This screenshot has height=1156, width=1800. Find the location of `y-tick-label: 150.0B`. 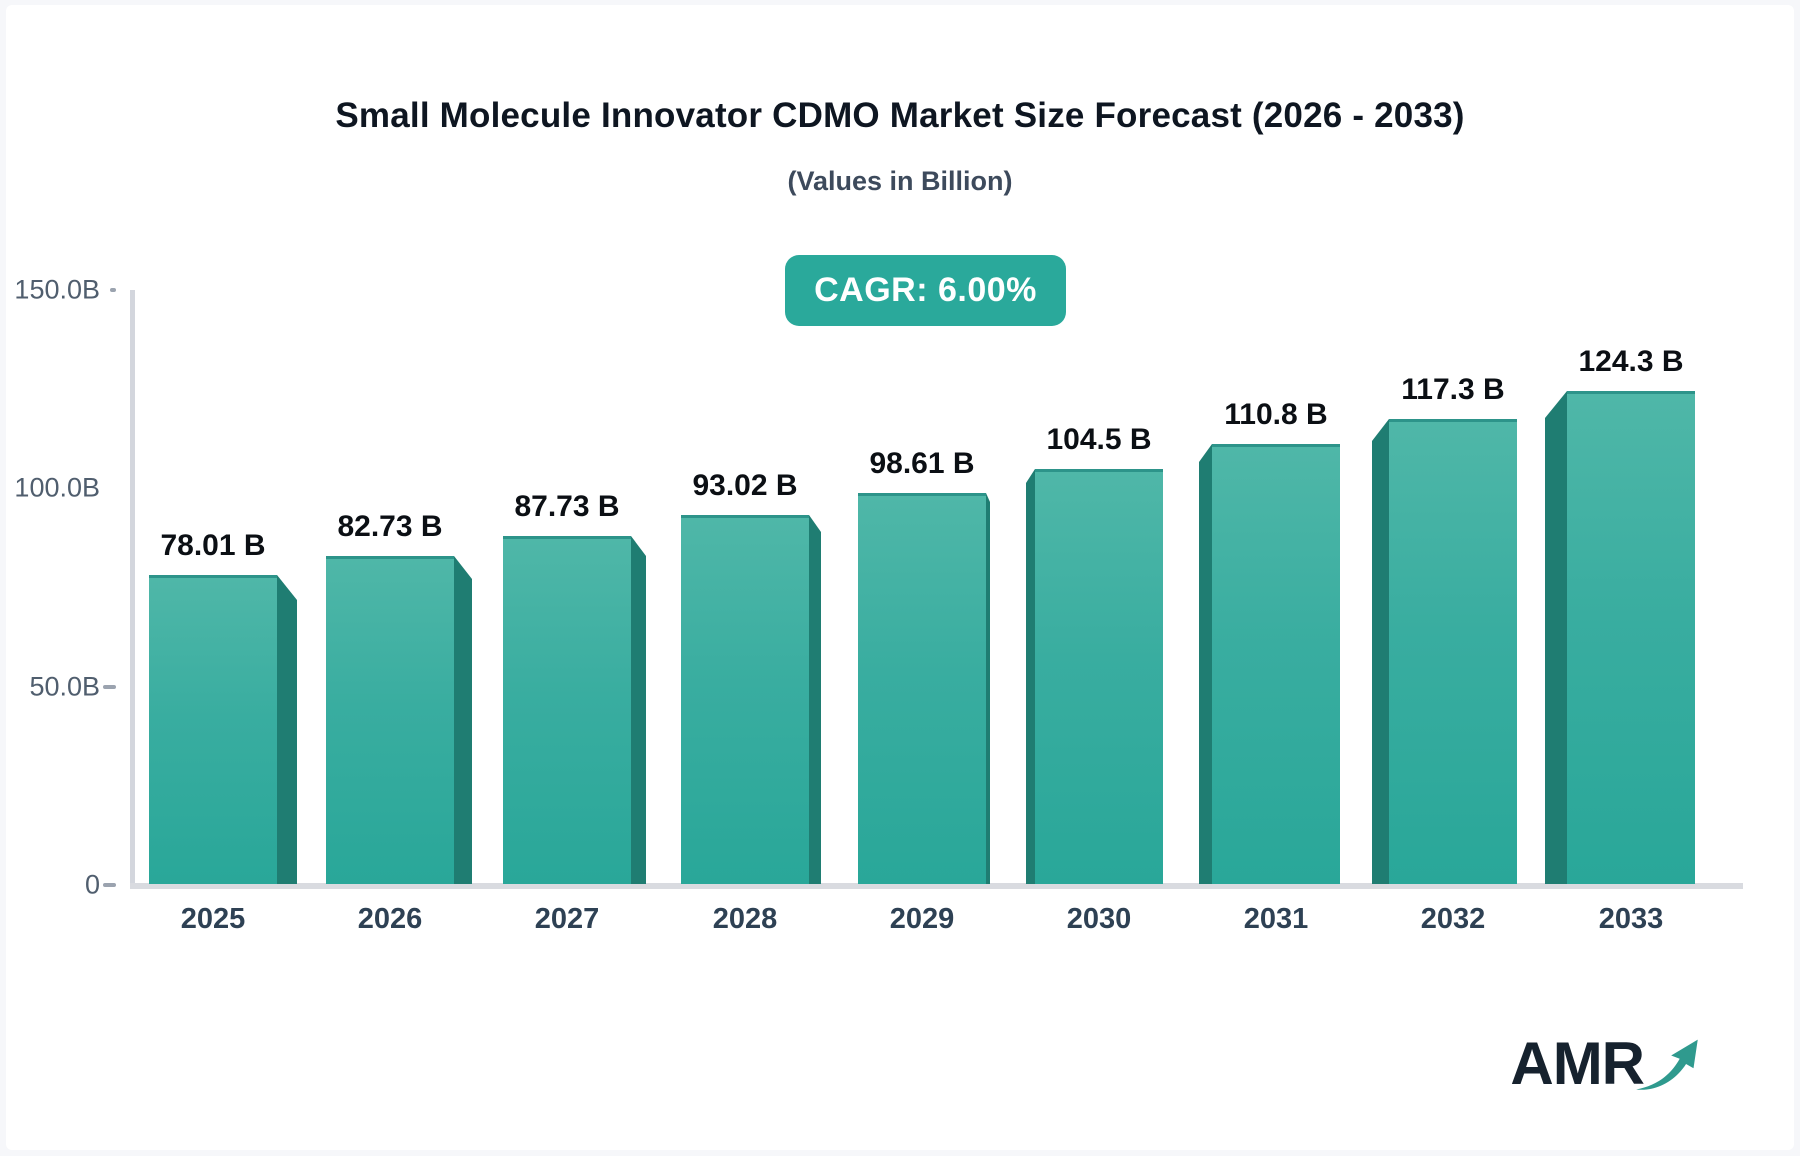

y-tick-label: 150.0B is located at coordinates (57, 289).